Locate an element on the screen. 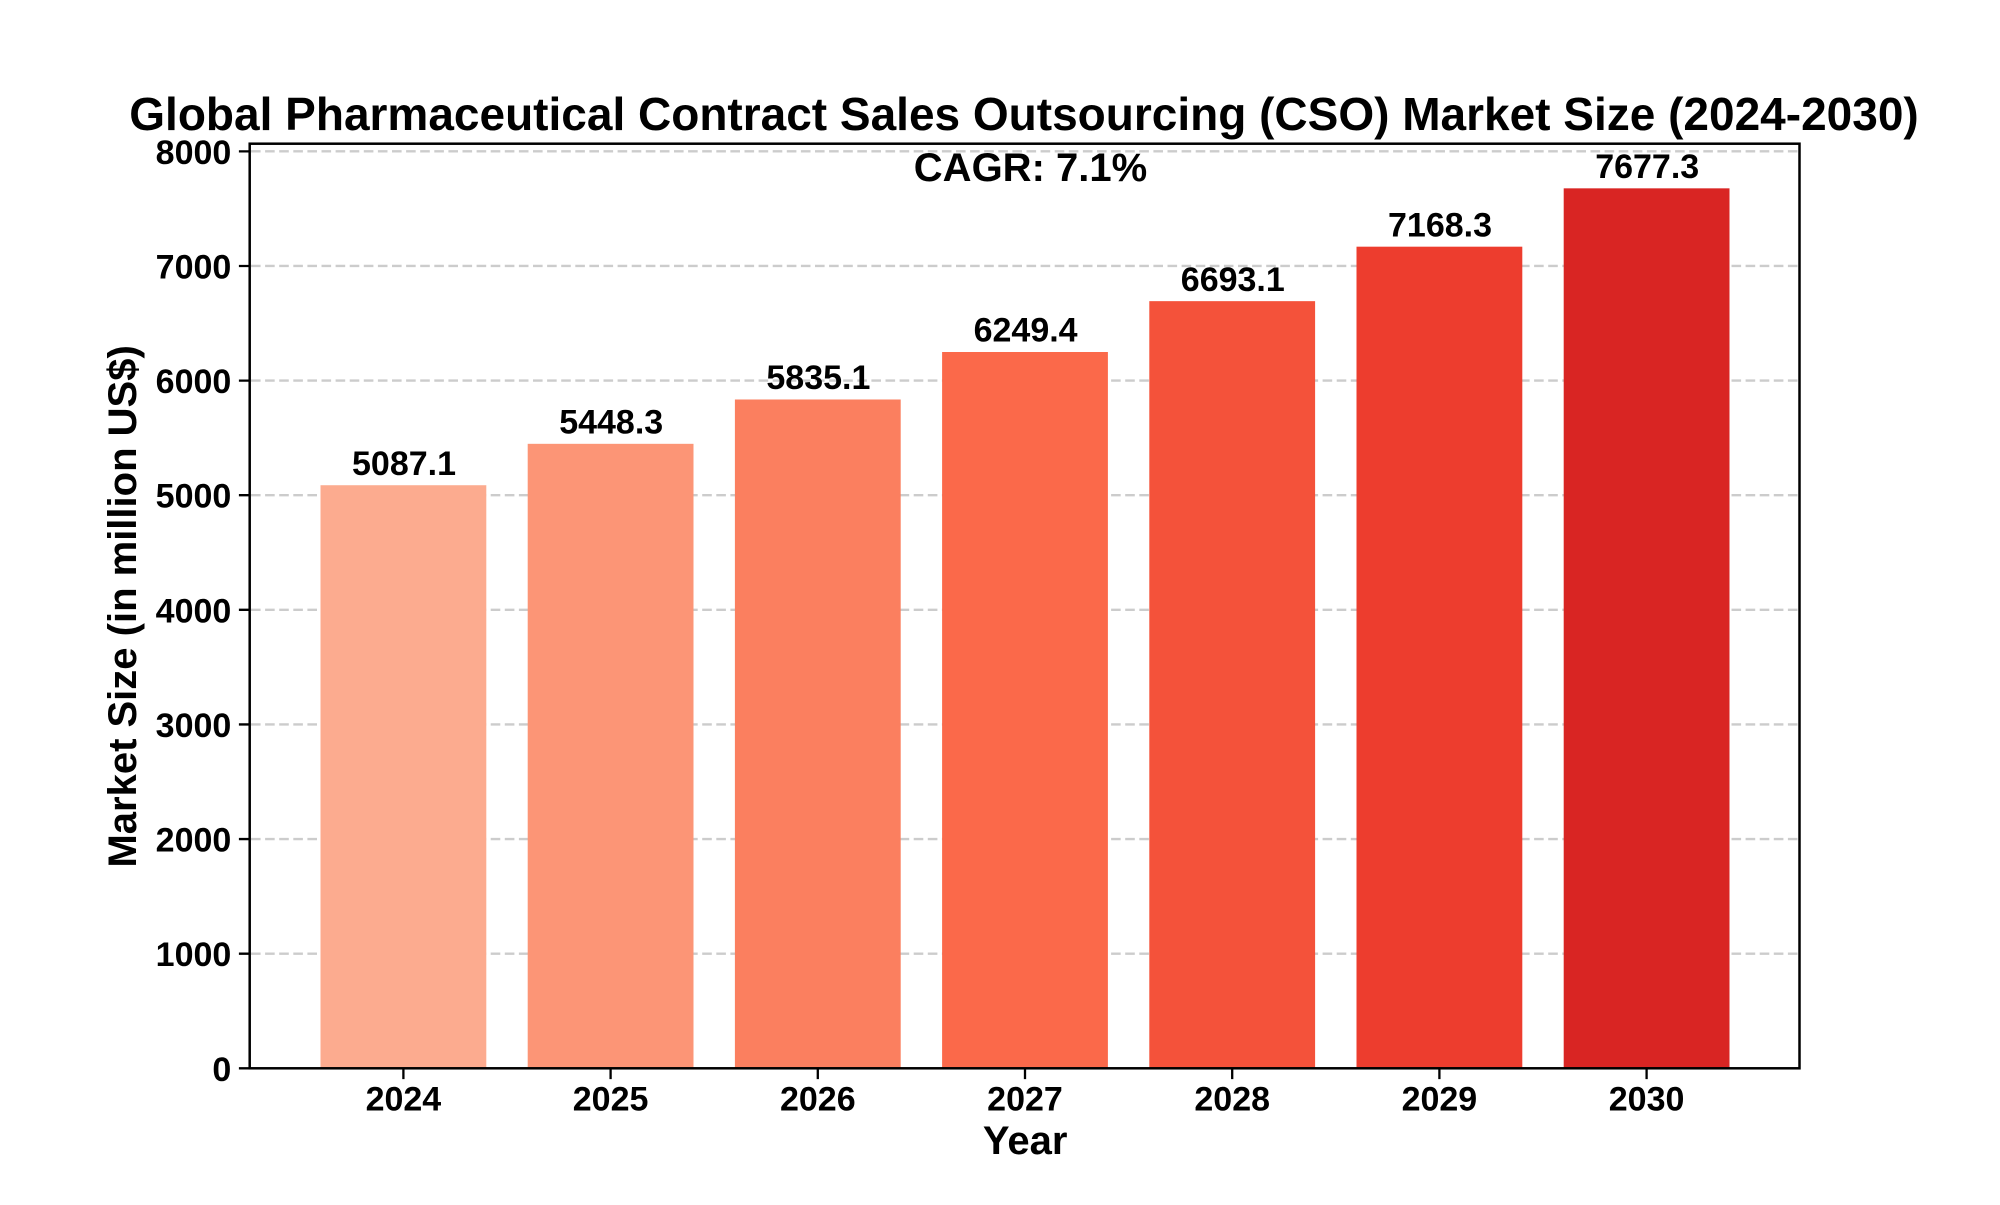  svg-text: 3000 is located at coordinates (194, 726).